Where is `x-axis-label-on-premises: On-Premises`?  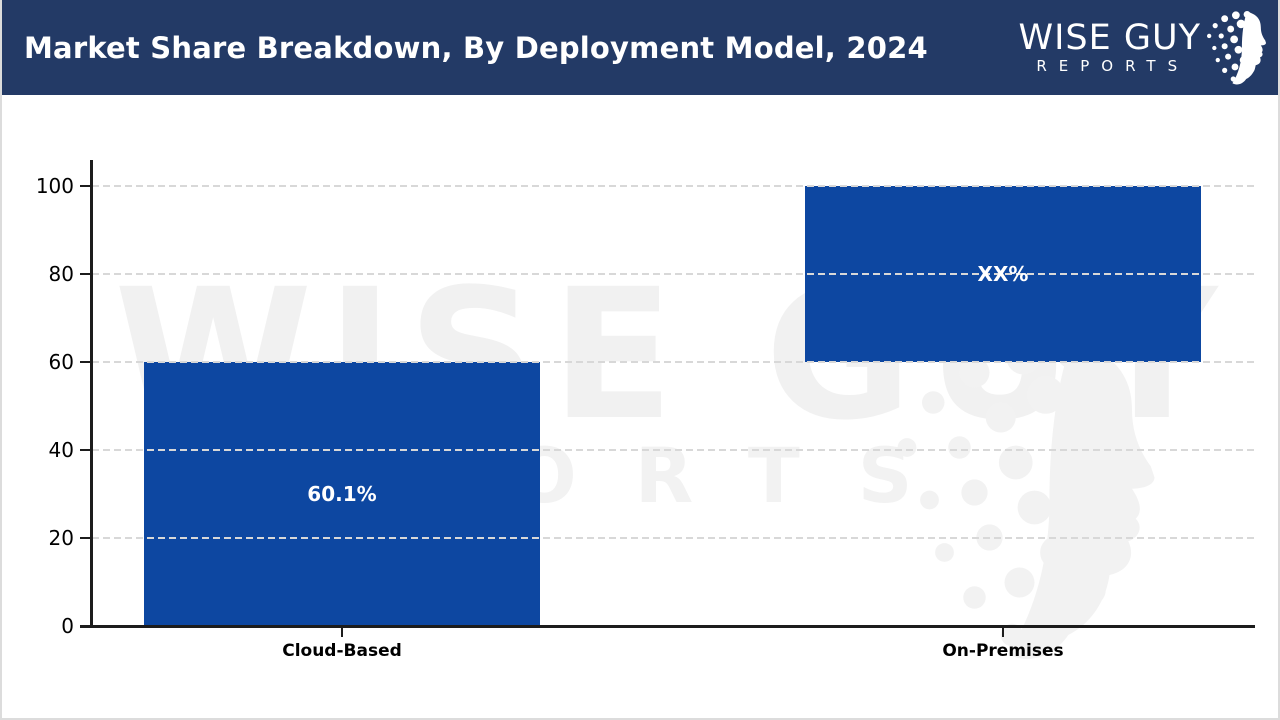 x-axis-label-on-premises: On-Premises is located at coordinates (1003, 651).